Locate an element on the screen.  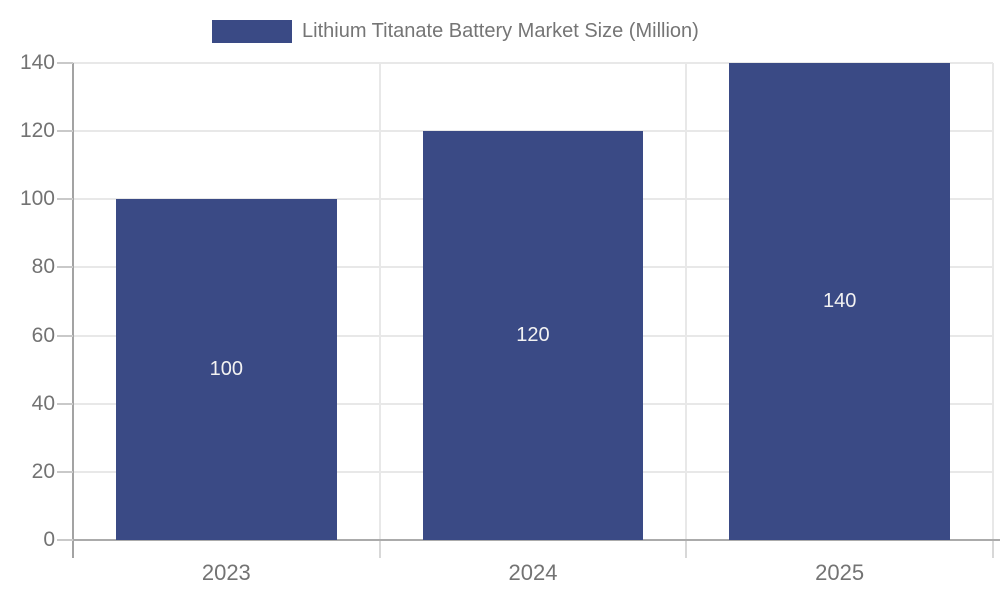
bar-value-label: 140 is located at coordinates (839, 301).